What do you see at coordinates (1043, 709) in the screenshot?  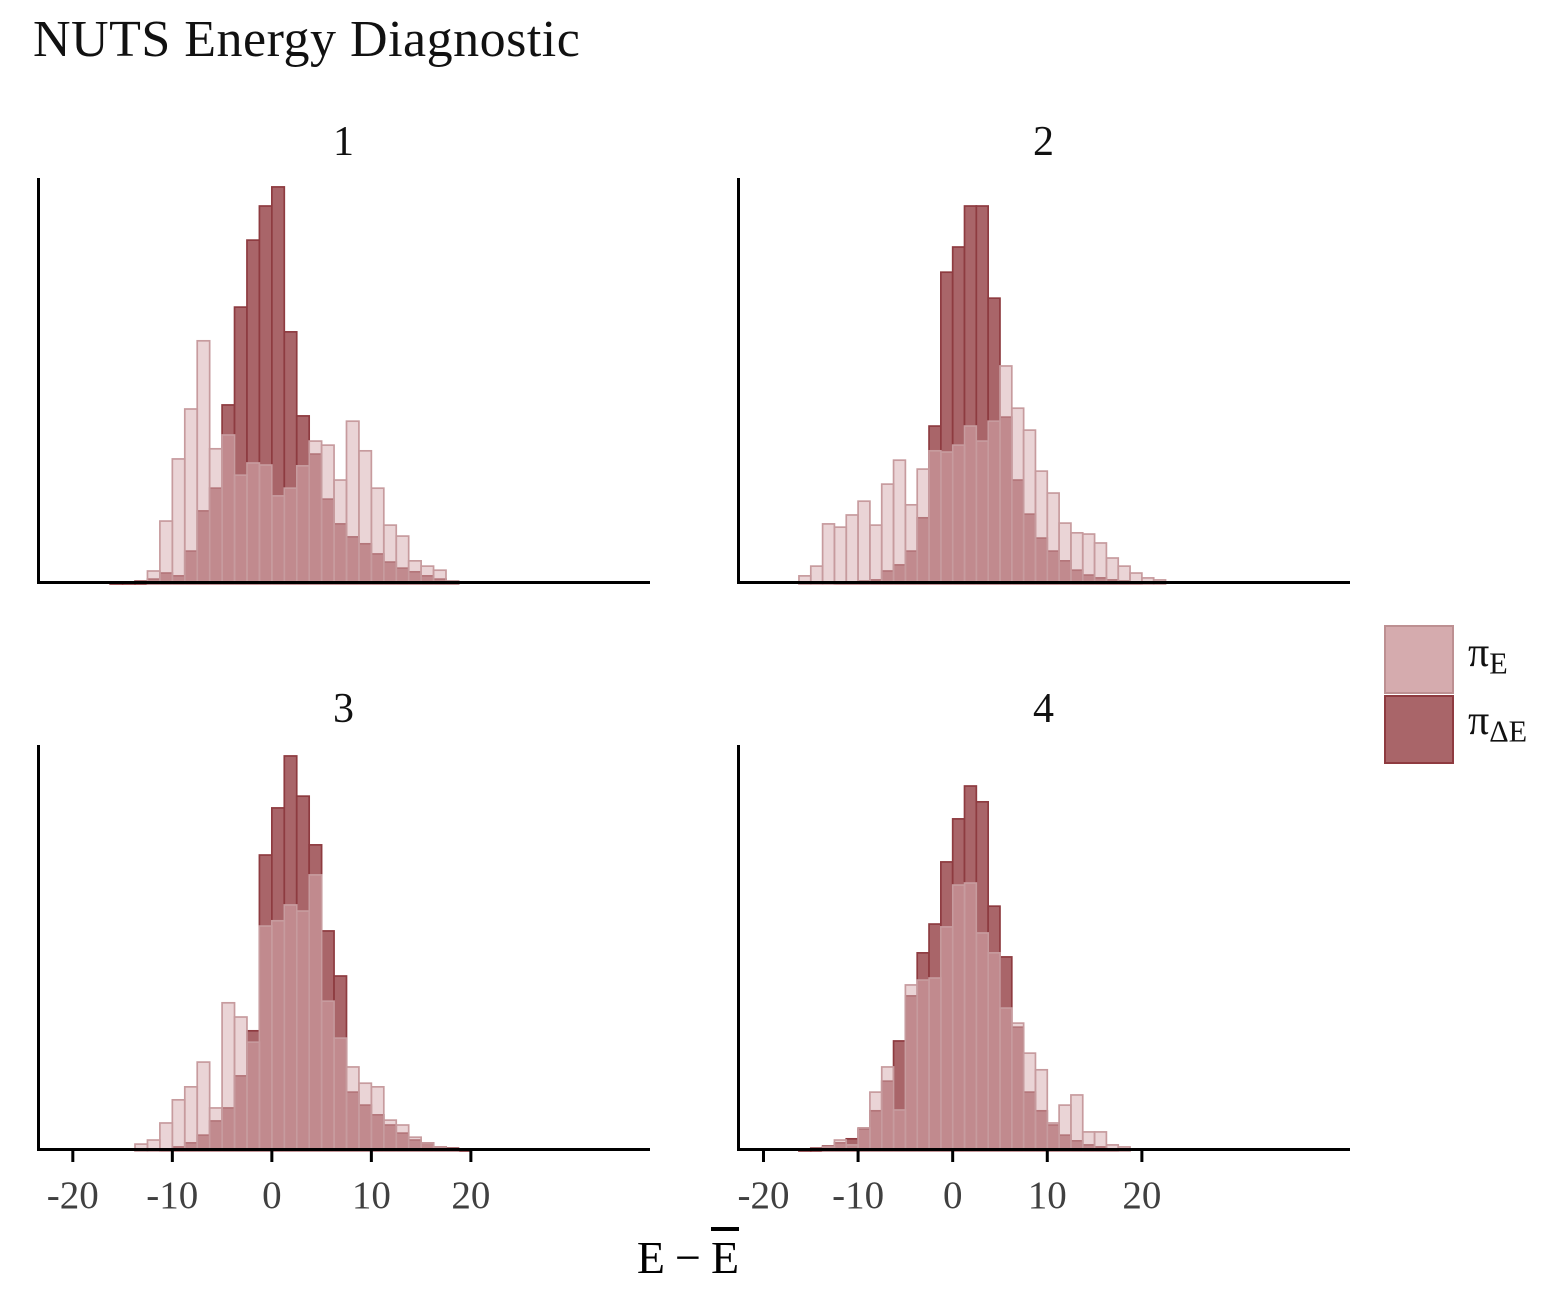 I see `facet-label-4: 4` at bounding box center [1043, 709].